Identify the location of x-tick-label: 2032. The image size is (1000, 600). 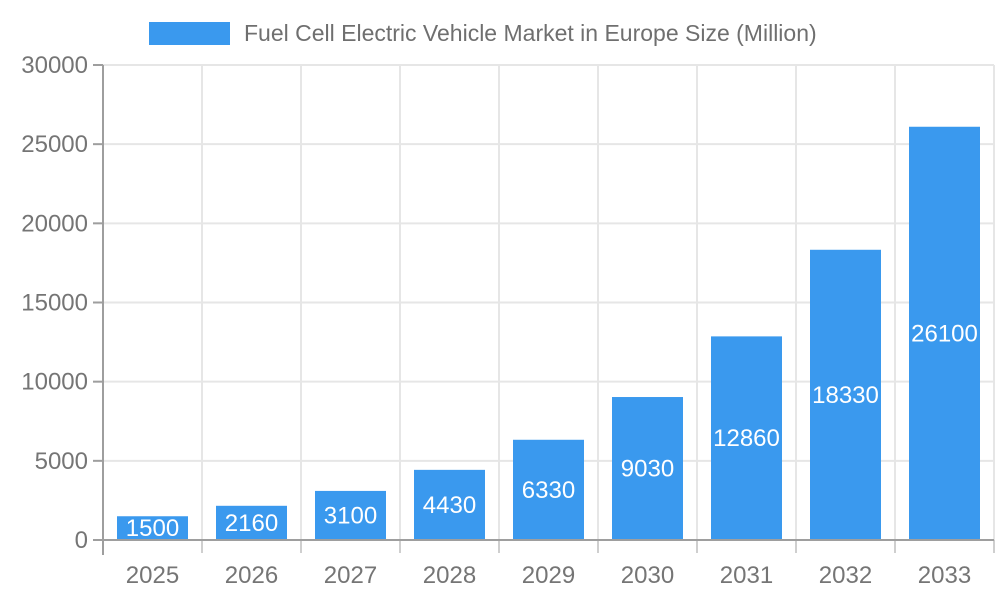
(845, 575).